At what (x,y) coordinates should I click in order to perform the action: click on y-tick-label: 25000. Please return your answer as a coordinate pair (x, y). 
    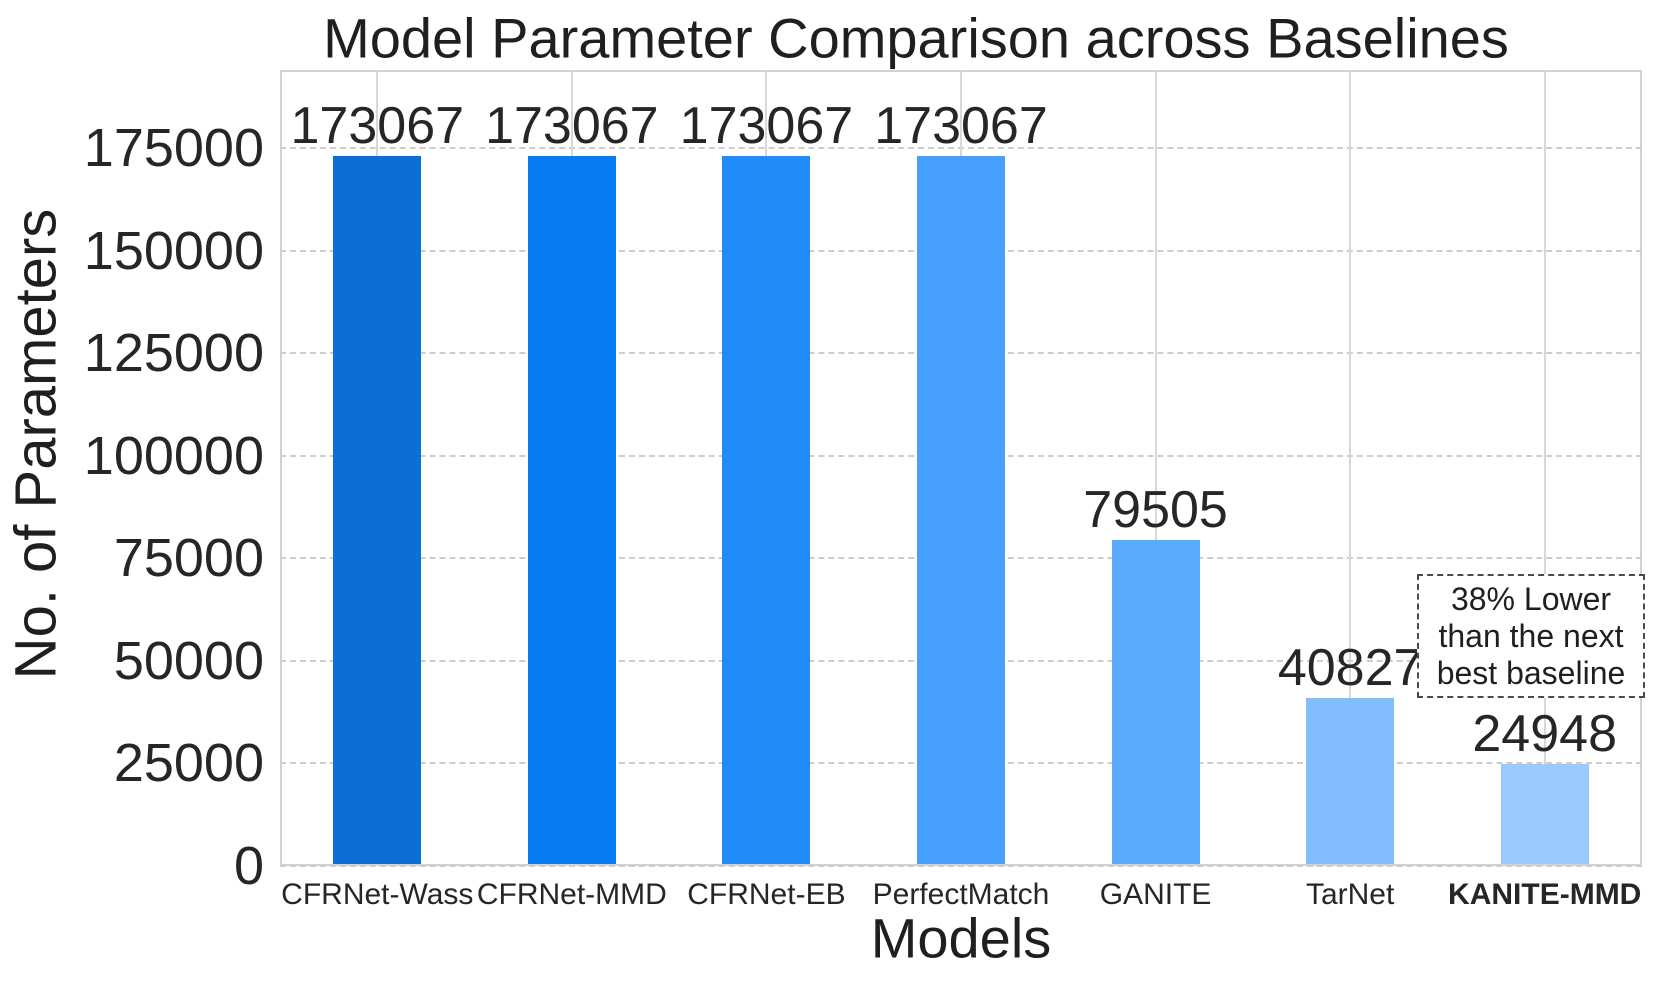
    Looking at the image, I should click on (188, 763).